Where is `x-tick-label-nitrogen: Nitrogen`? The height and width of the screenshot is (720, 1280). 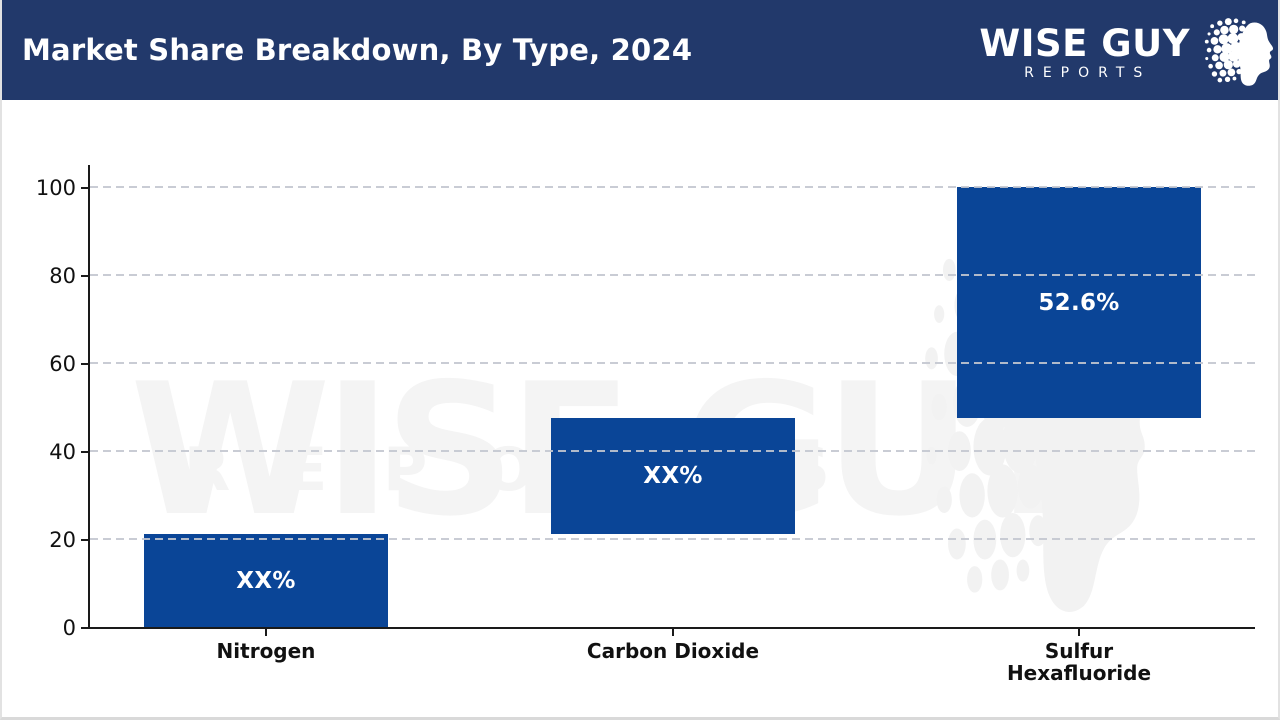 x-tick-label-nitrogen: Nitrogen is located at coordinates (266, 651).